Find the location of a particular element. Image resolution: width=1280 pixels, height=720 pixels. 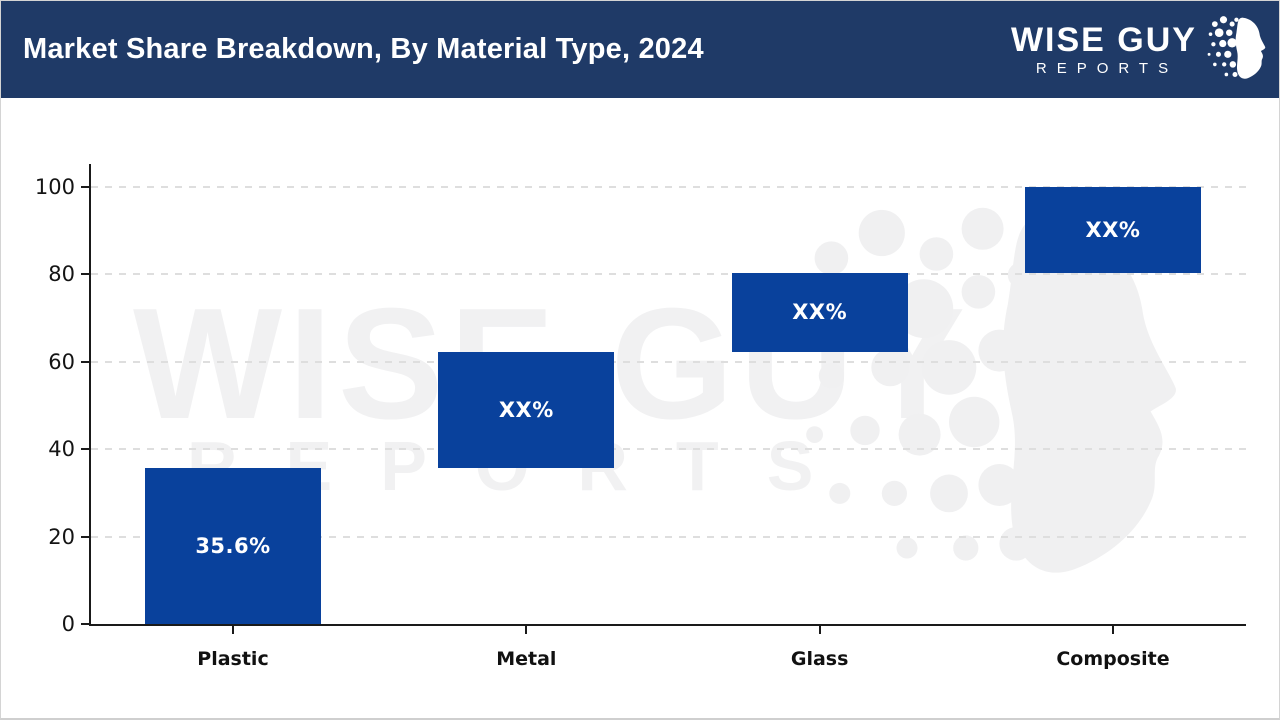

bar-value-label: 35.6% is located at coordinates (233, 546).